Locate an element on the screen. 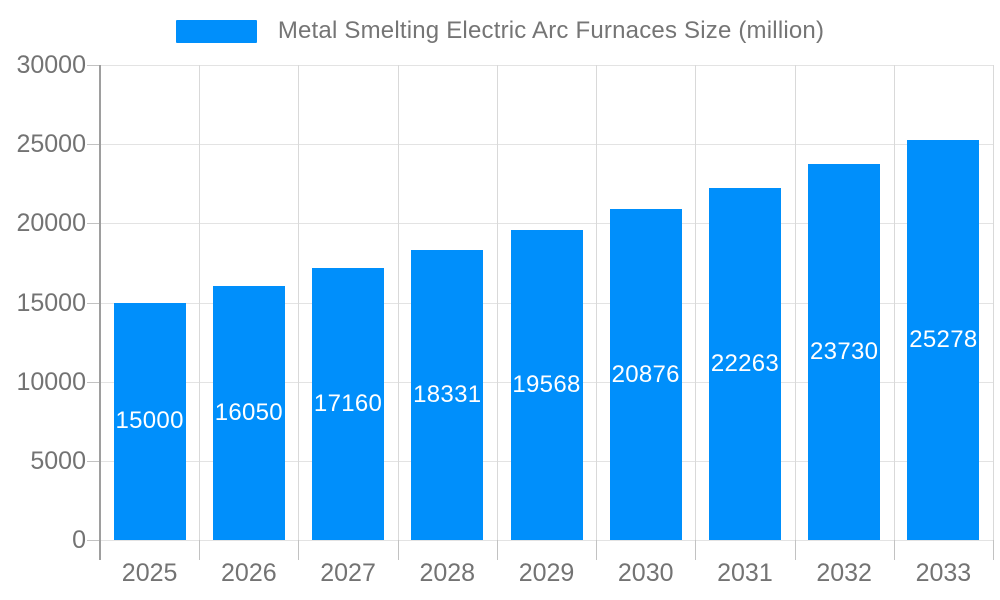 The width and height of the screenshot is (1000, 600). bar-2033: 25278 is located at coordinates (943, 339).